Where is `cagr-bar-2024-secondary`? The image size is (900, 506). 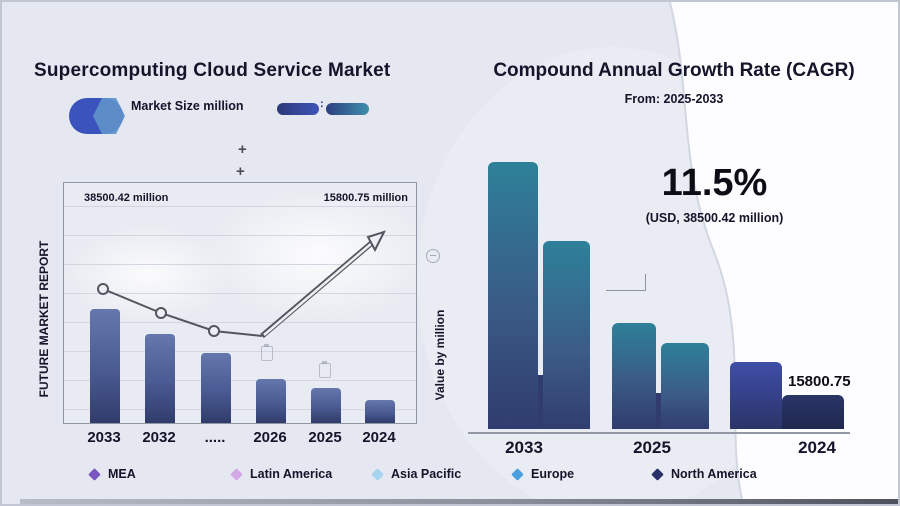 cagr-bar-2024-secondary is located at coordinates (813, 412).